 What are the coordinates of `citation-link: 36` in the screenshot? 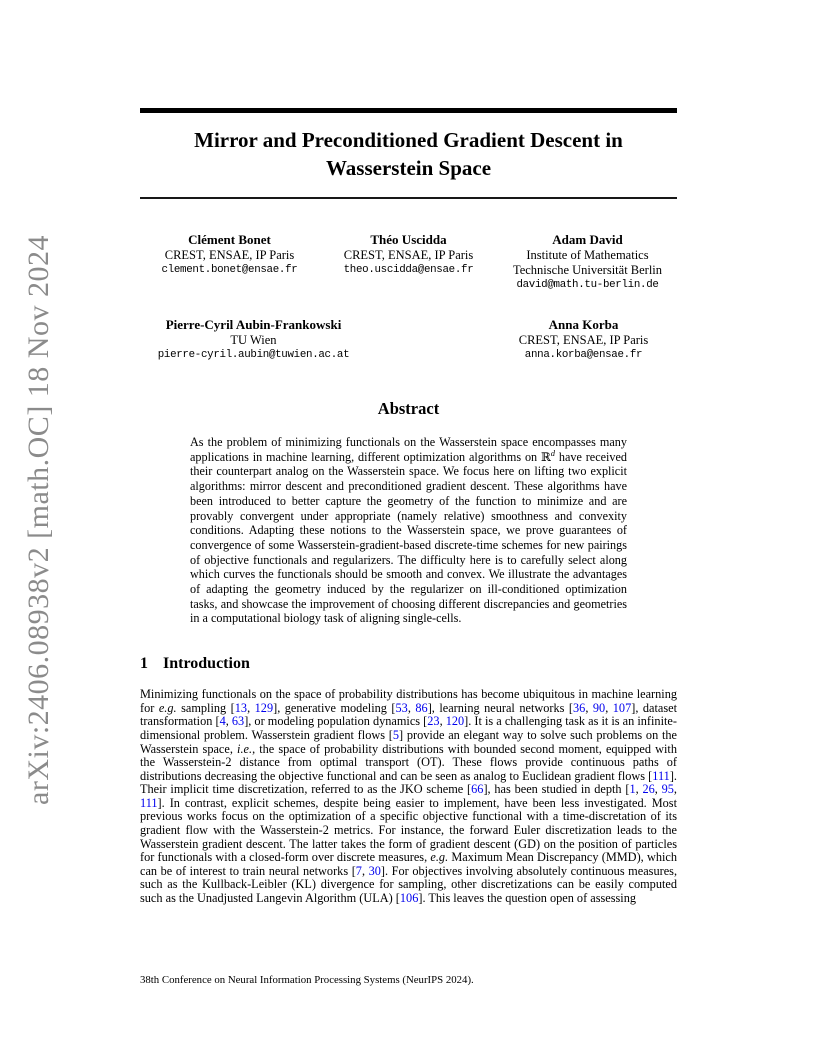 It's located at (579, 707).